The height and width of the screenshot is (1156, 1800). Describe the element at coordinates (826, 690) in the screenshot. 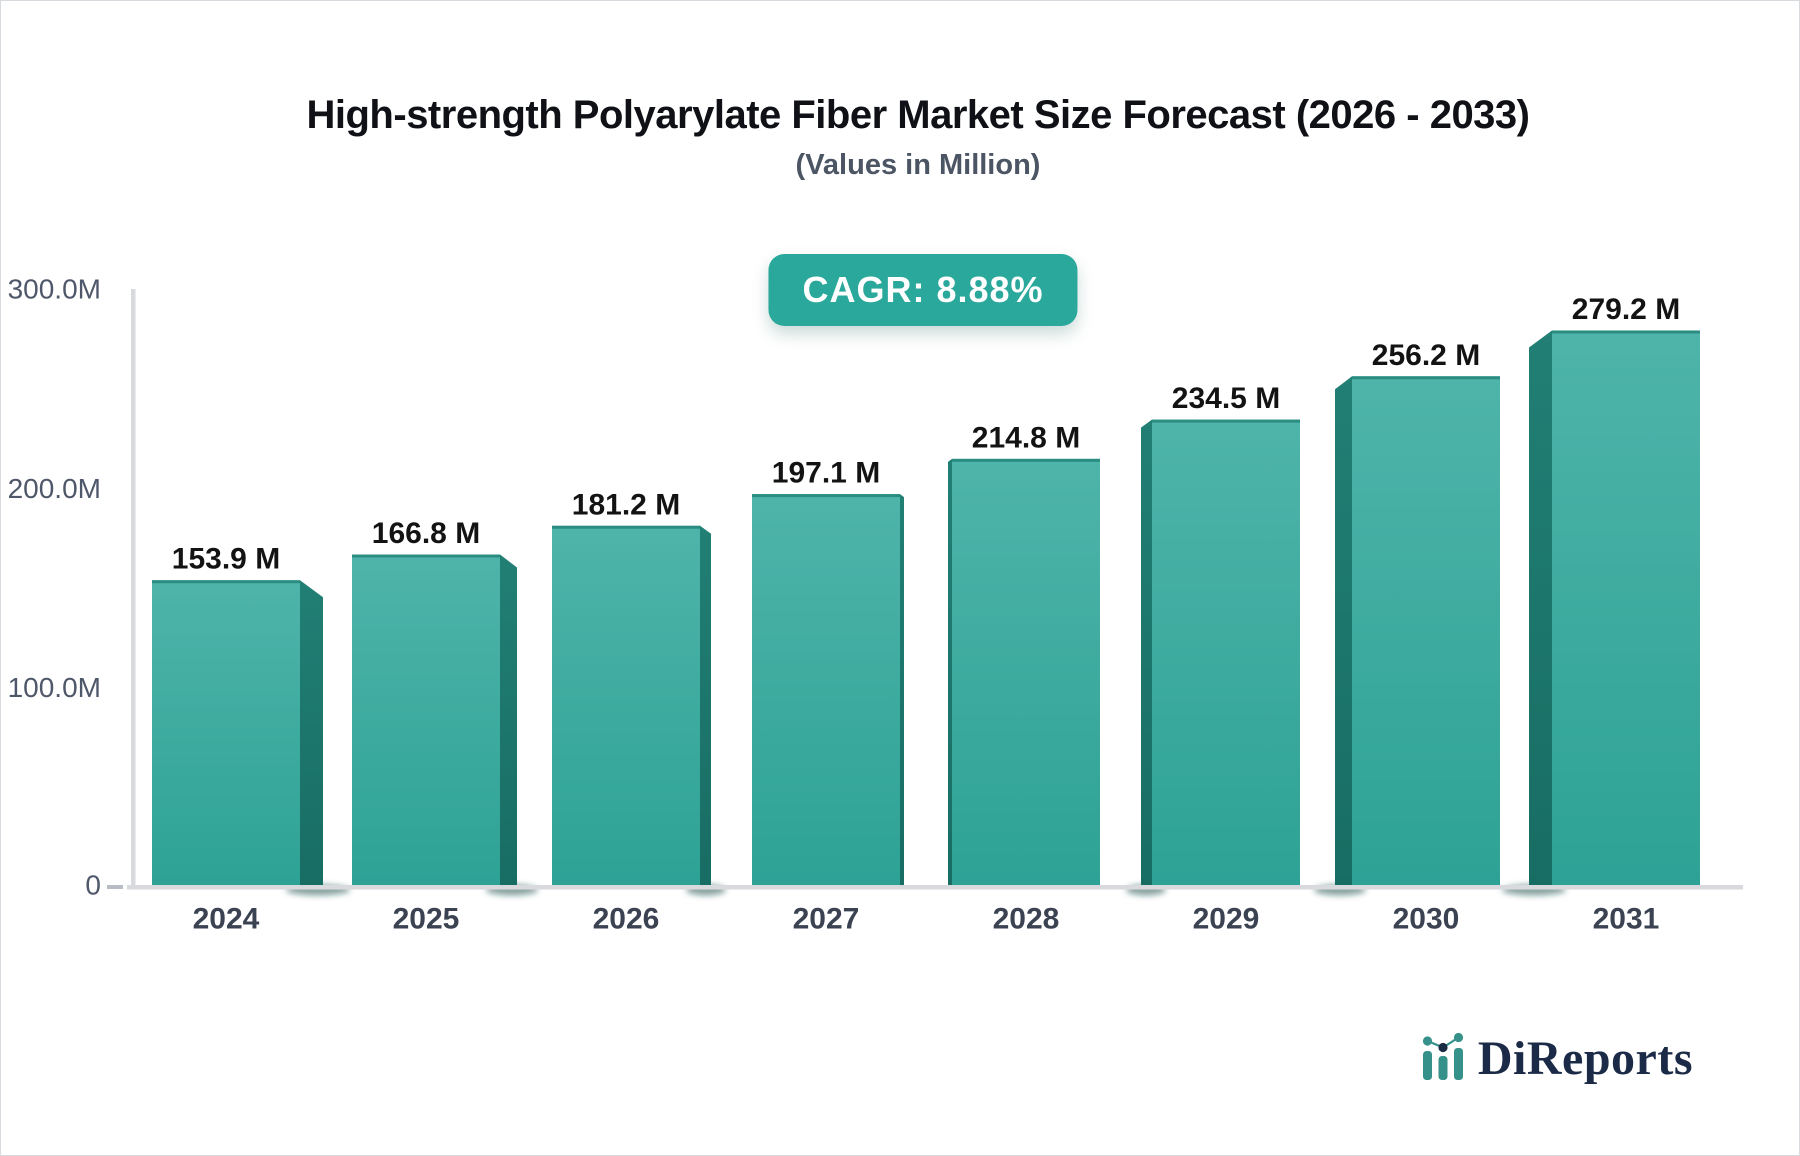

I see `bar-2027` at that location.